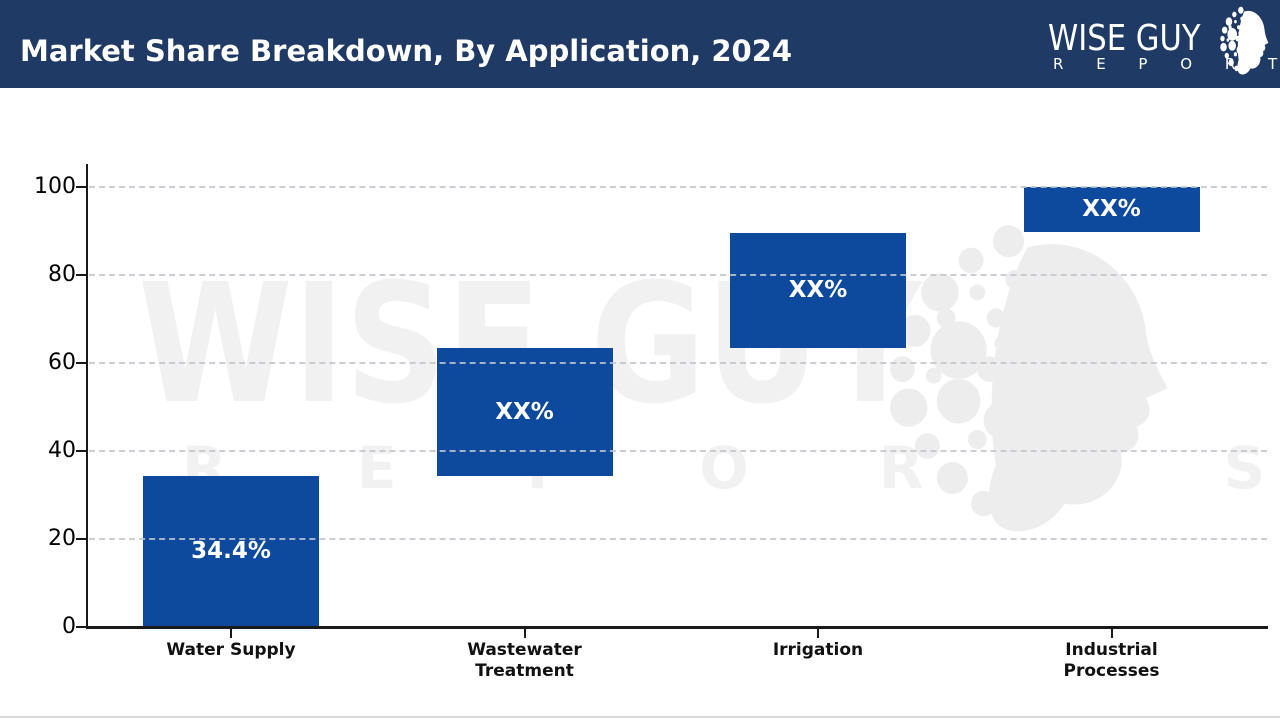 Image resolution: width=1280 pixels, height=720 pixels. Describe the element at coordinates (62, 450) in the screenshot. I see `y-tick-label: 40` at that location.